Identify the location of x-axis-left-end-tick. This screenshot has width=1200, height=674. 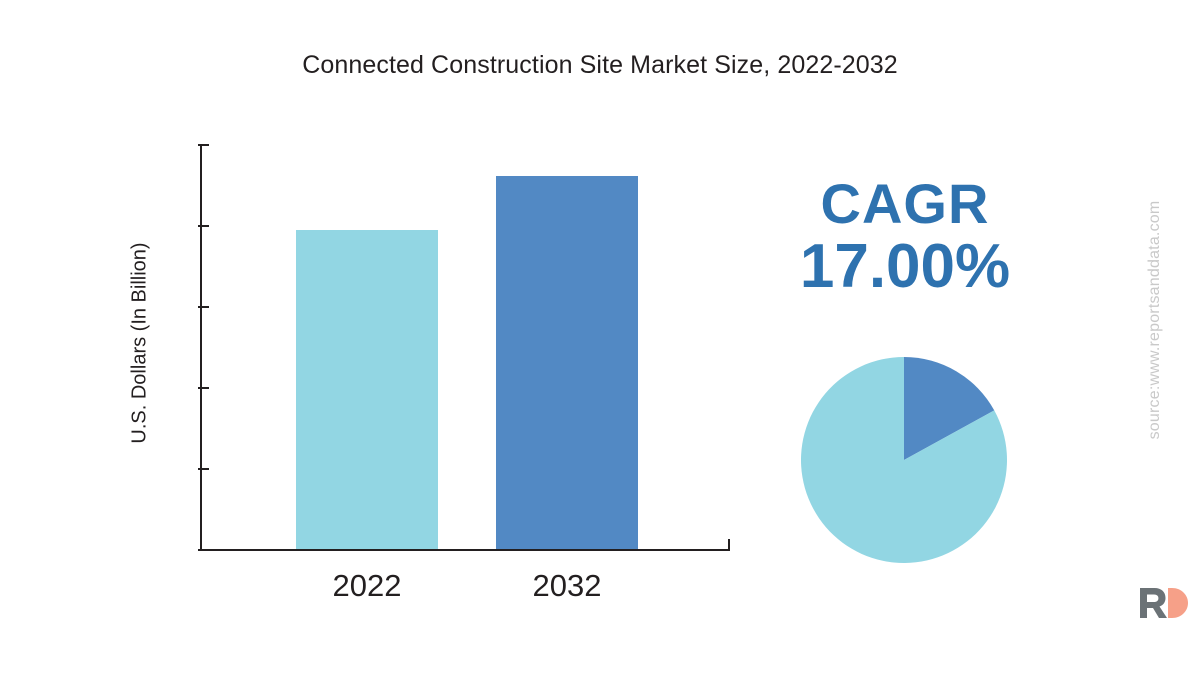
(201, 545).